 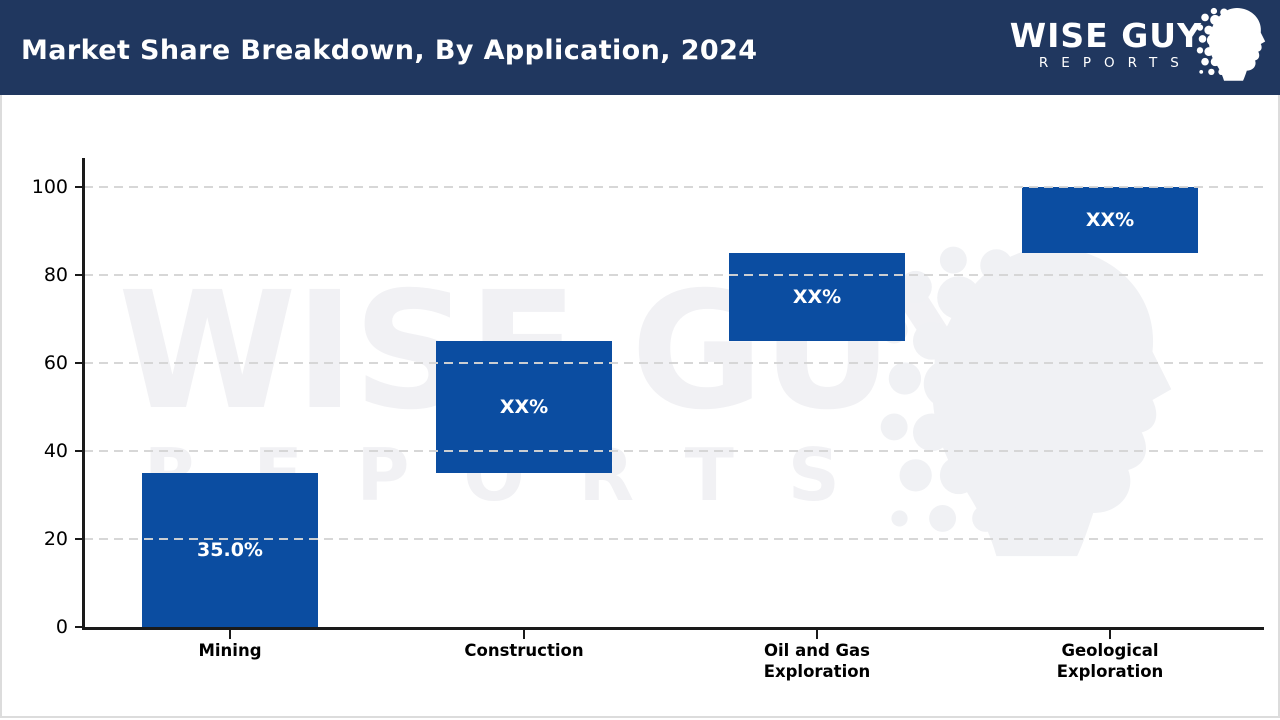 What do you see at coordinates (83, 394) in the screenshot?
I see `y-axis-line` at bounding box center [83, 394].